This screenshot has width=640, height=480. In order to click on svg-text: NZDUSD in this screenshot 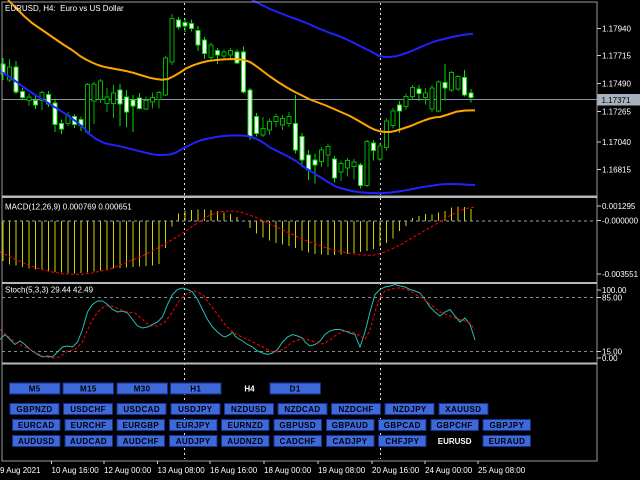, I will do `click(249, 409)`.